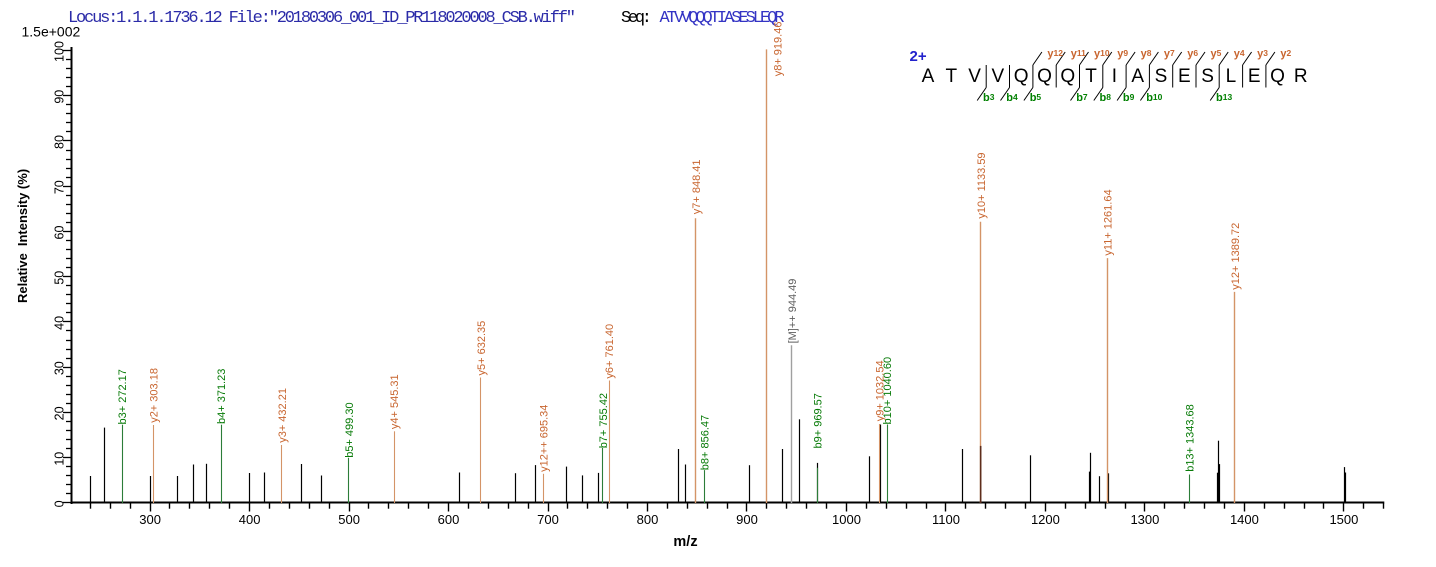 The width and height of the screenshot is (1436, 567). Describe the element at coordinates (1262, 54) in the screenshot. I see `svg-text: y3` at that location.